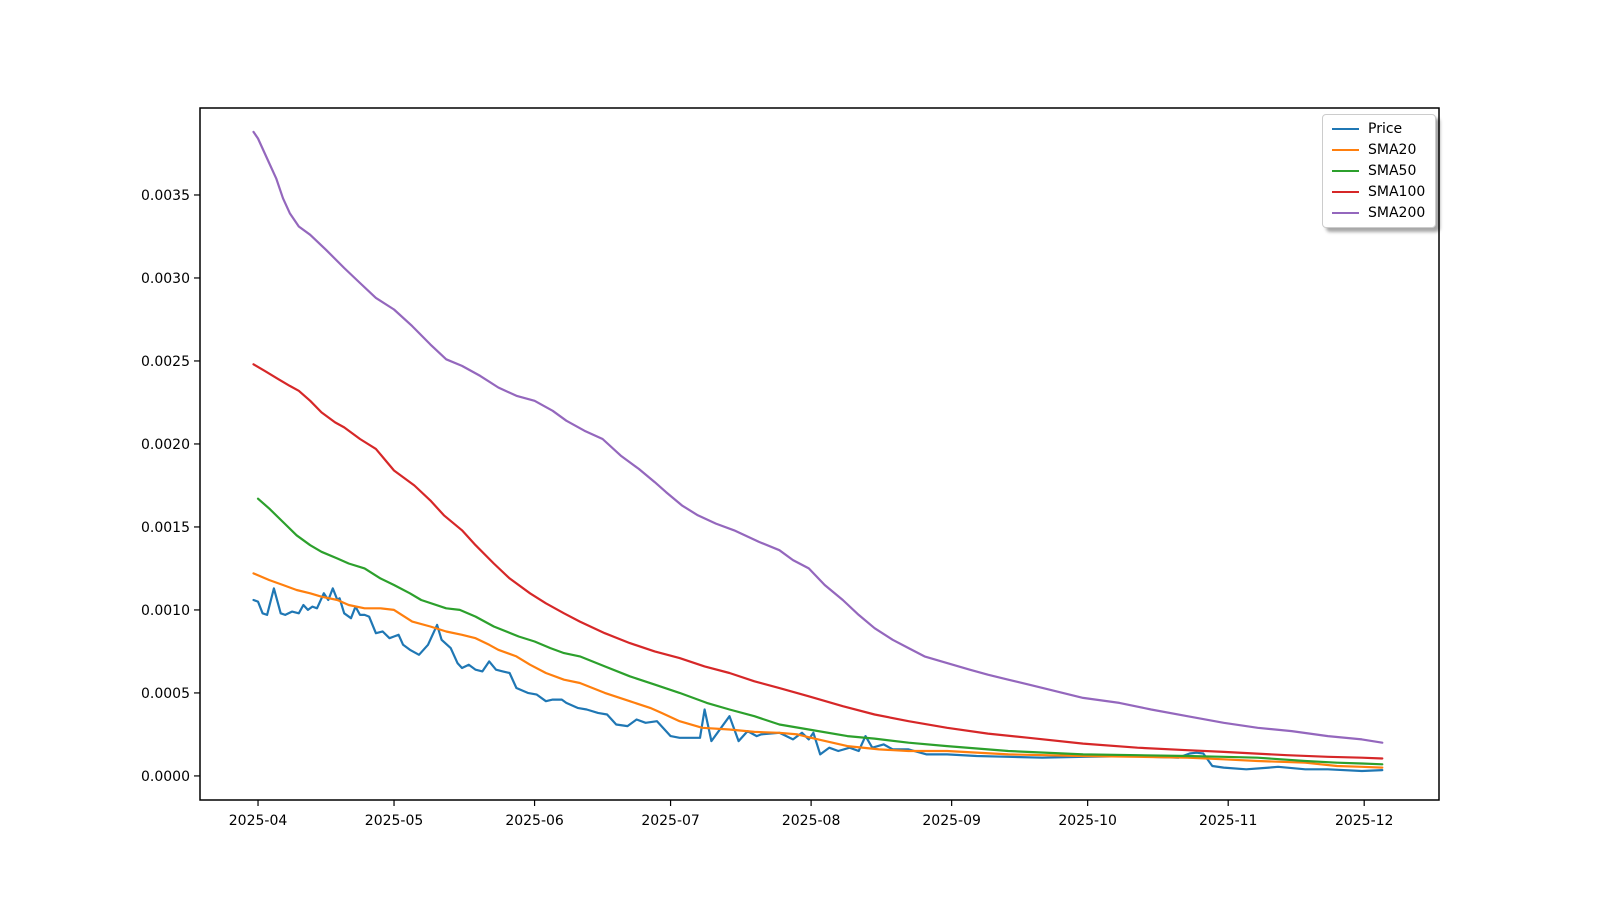 This screenshot has height=900, width=1600. I want to click on x-tick-label: 2025-04, so click(258, 821).